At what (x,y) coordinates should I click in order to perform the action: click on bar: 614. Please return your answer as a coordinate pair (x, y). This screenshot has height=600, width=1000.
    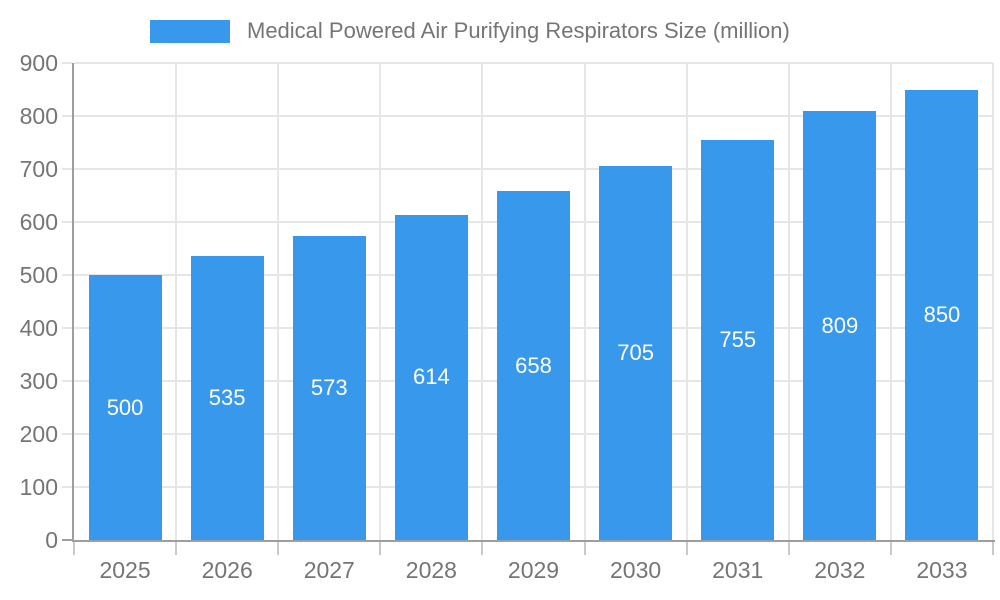
    Looking at the image, I should click on (431, 377).